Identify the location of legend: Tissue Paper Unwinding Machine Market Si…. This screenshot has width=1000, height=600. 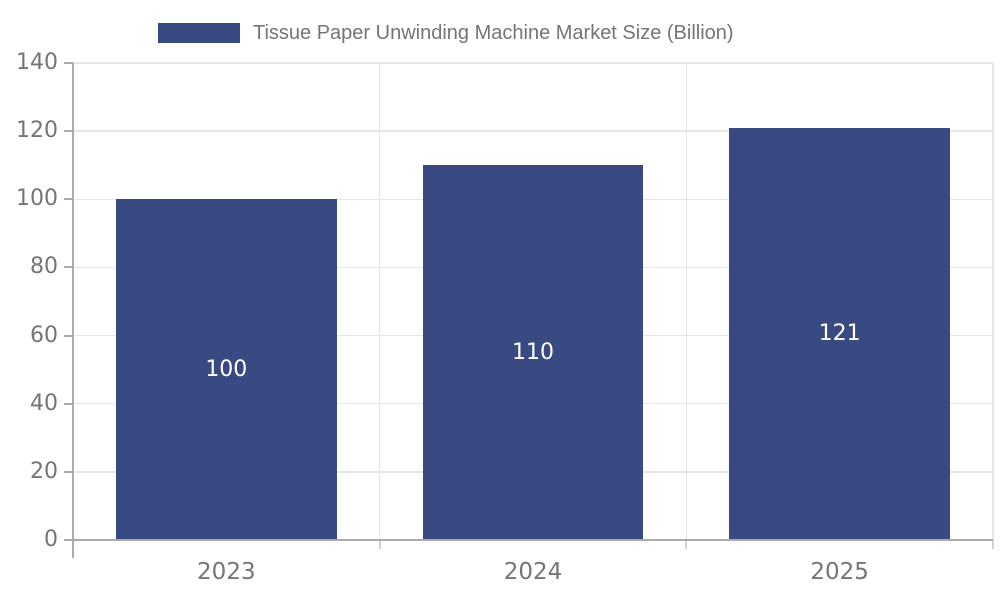
(446, 33).